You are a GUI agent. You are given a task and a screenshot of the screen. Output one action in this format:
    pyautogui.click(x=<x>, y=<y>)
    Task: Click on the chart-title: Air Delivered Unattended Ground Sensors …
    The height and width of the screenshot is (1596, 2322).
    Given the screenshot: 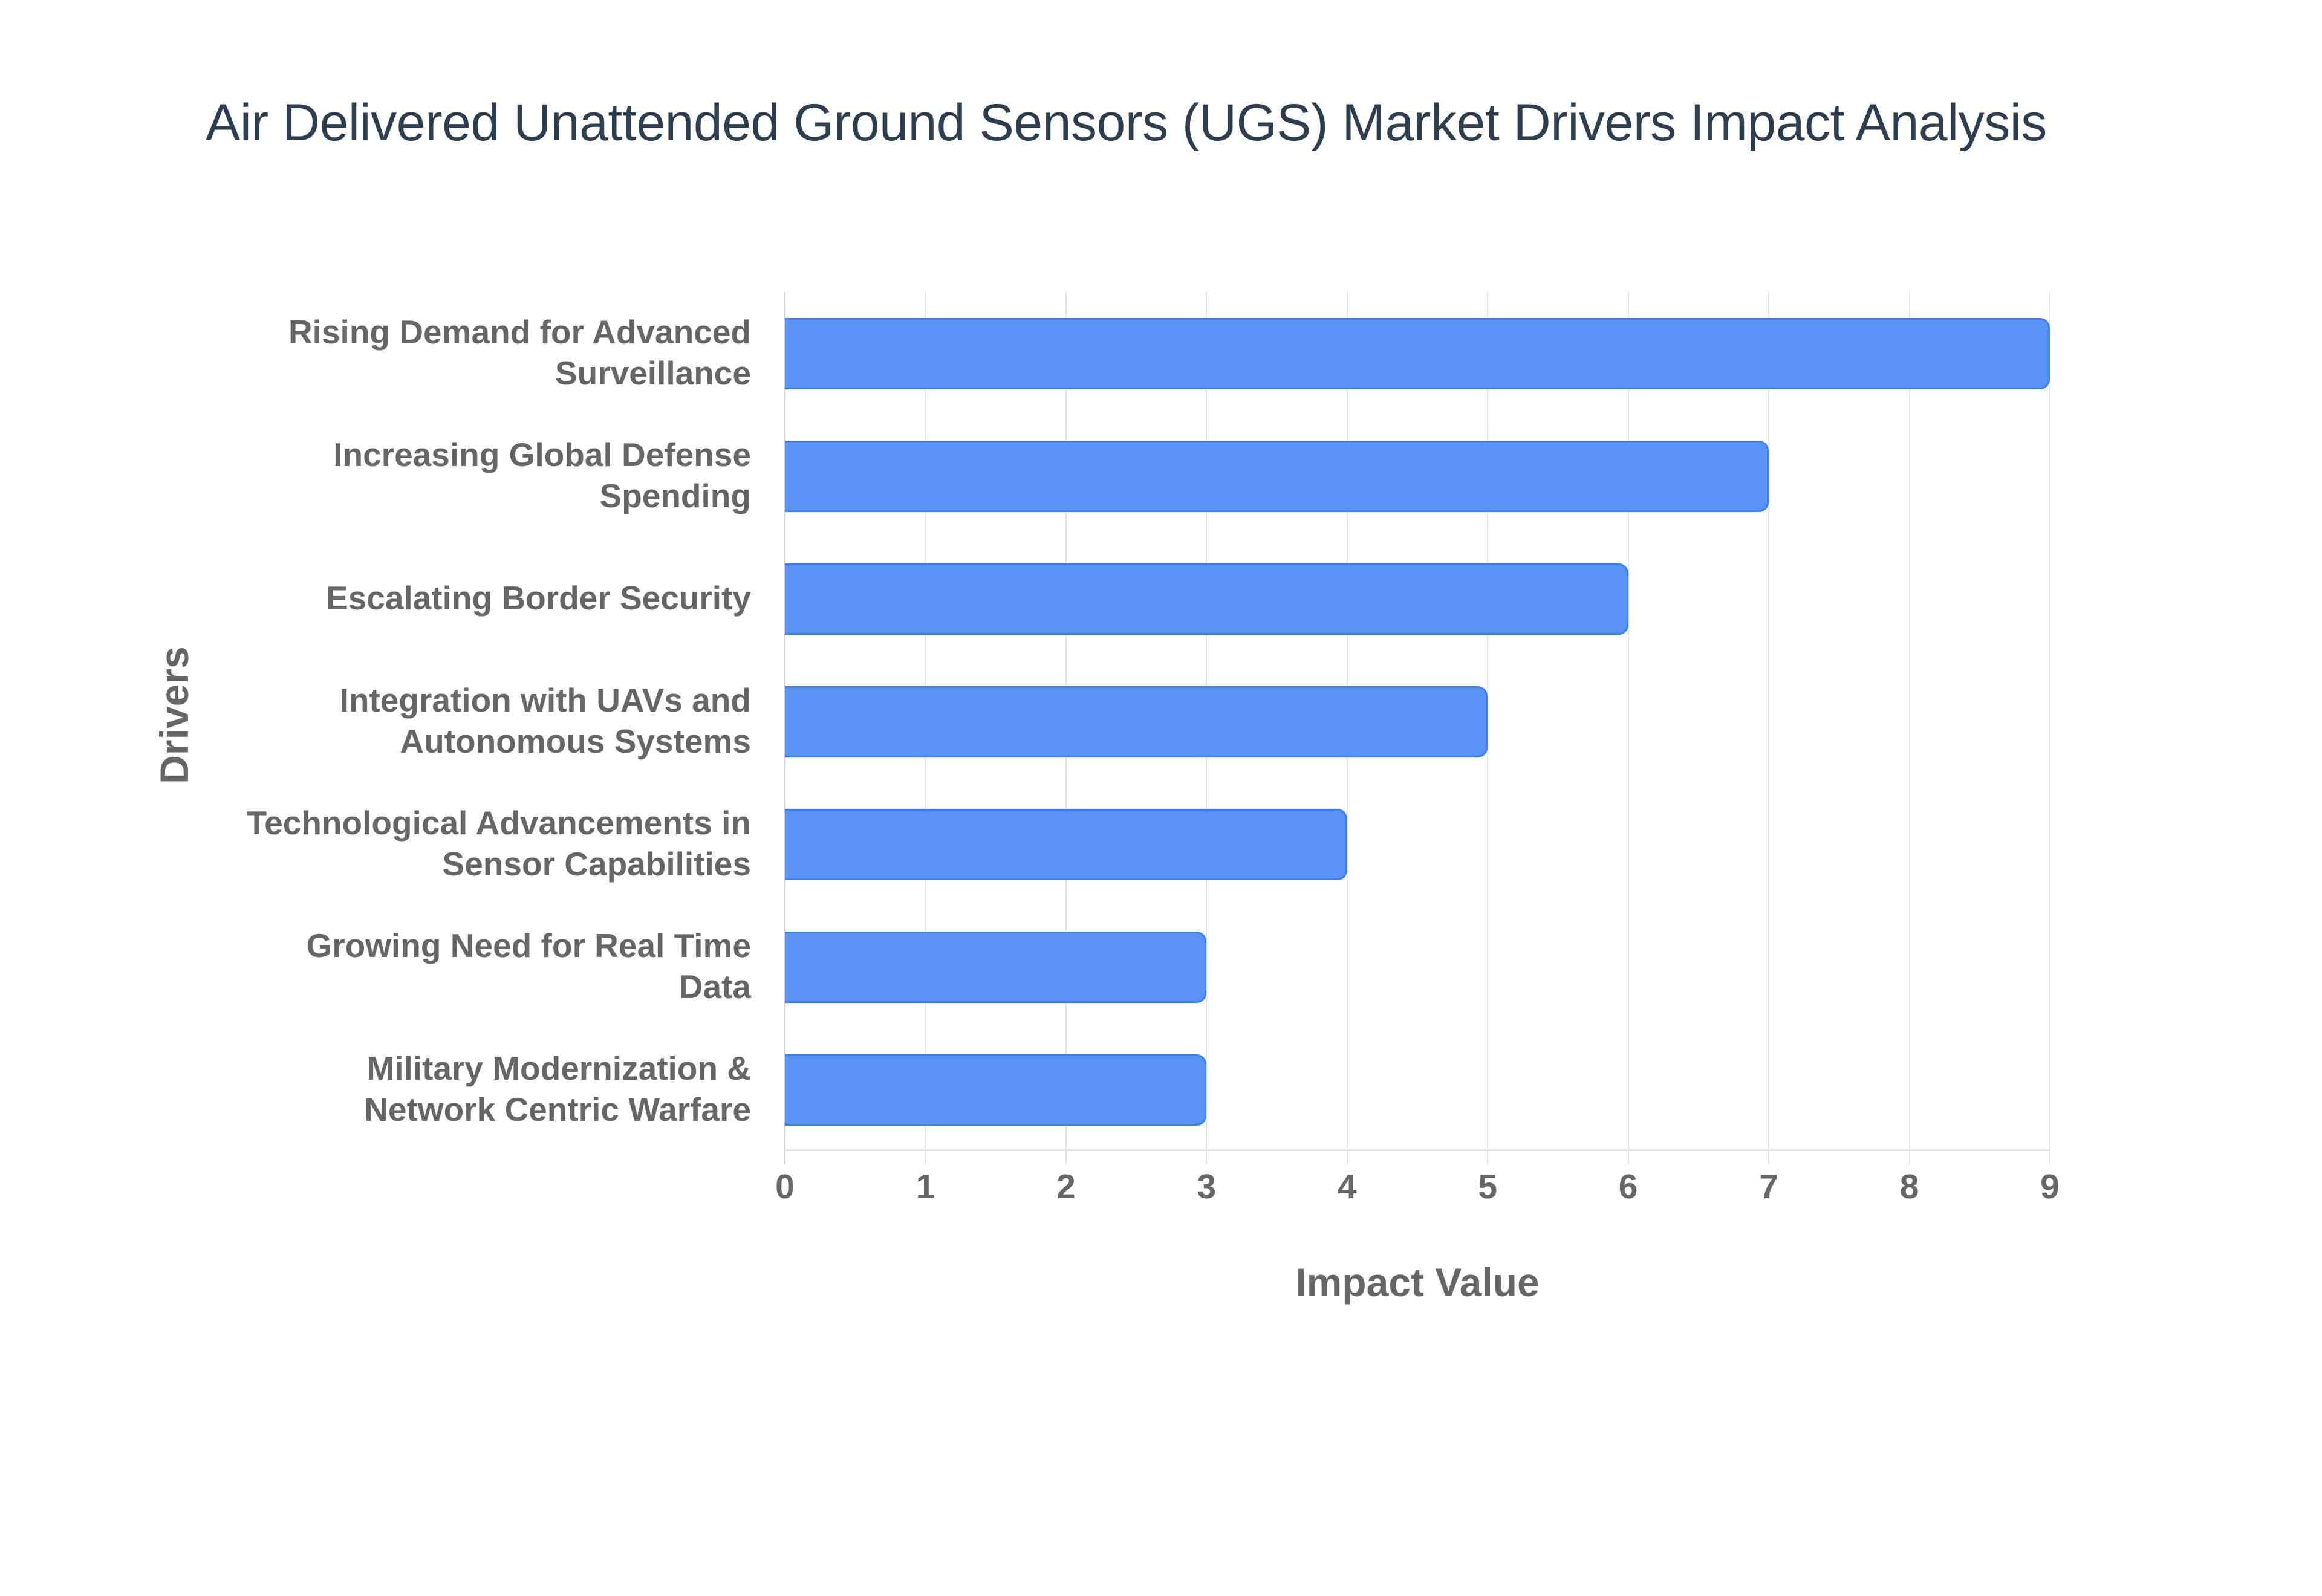 What is the action you would take?
    pyautogui.click(x=1126, y=123)
    